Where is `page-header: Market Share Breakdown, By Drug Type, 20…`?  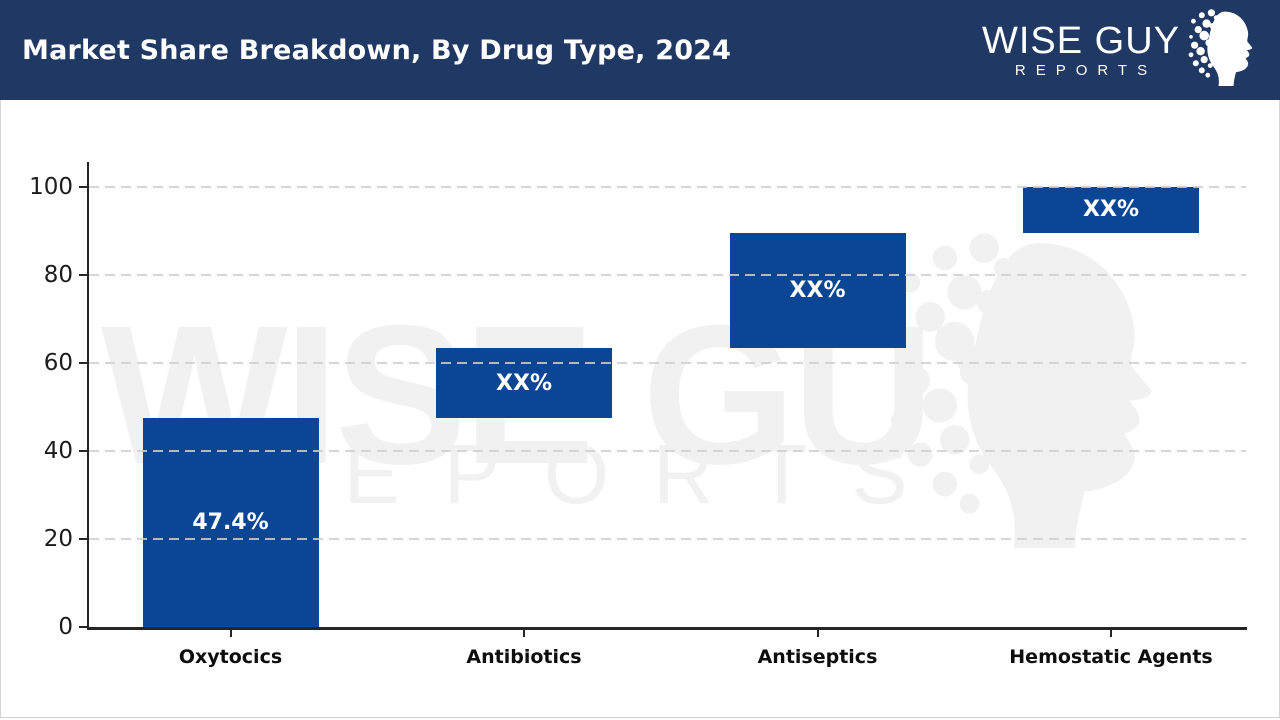
page-header: Market Share Breakdown, By Drug Type, 20… is located at coordinates (640, 50).